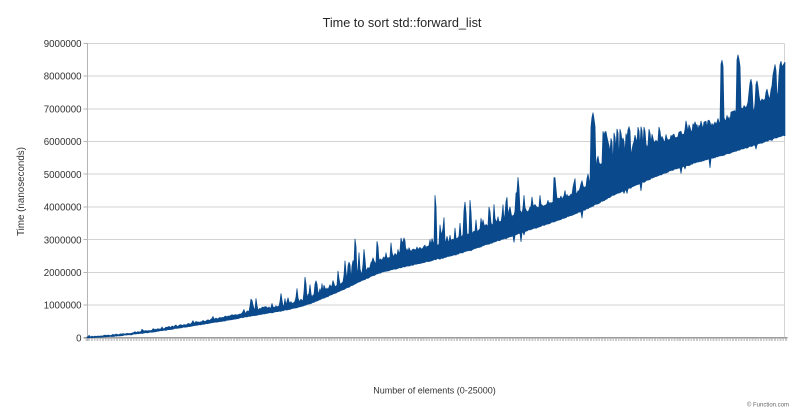  What do you see at coordinates (63, 273) in the screenshot?
I see `svg-text: 2000000` at bounding box center [63, 273].